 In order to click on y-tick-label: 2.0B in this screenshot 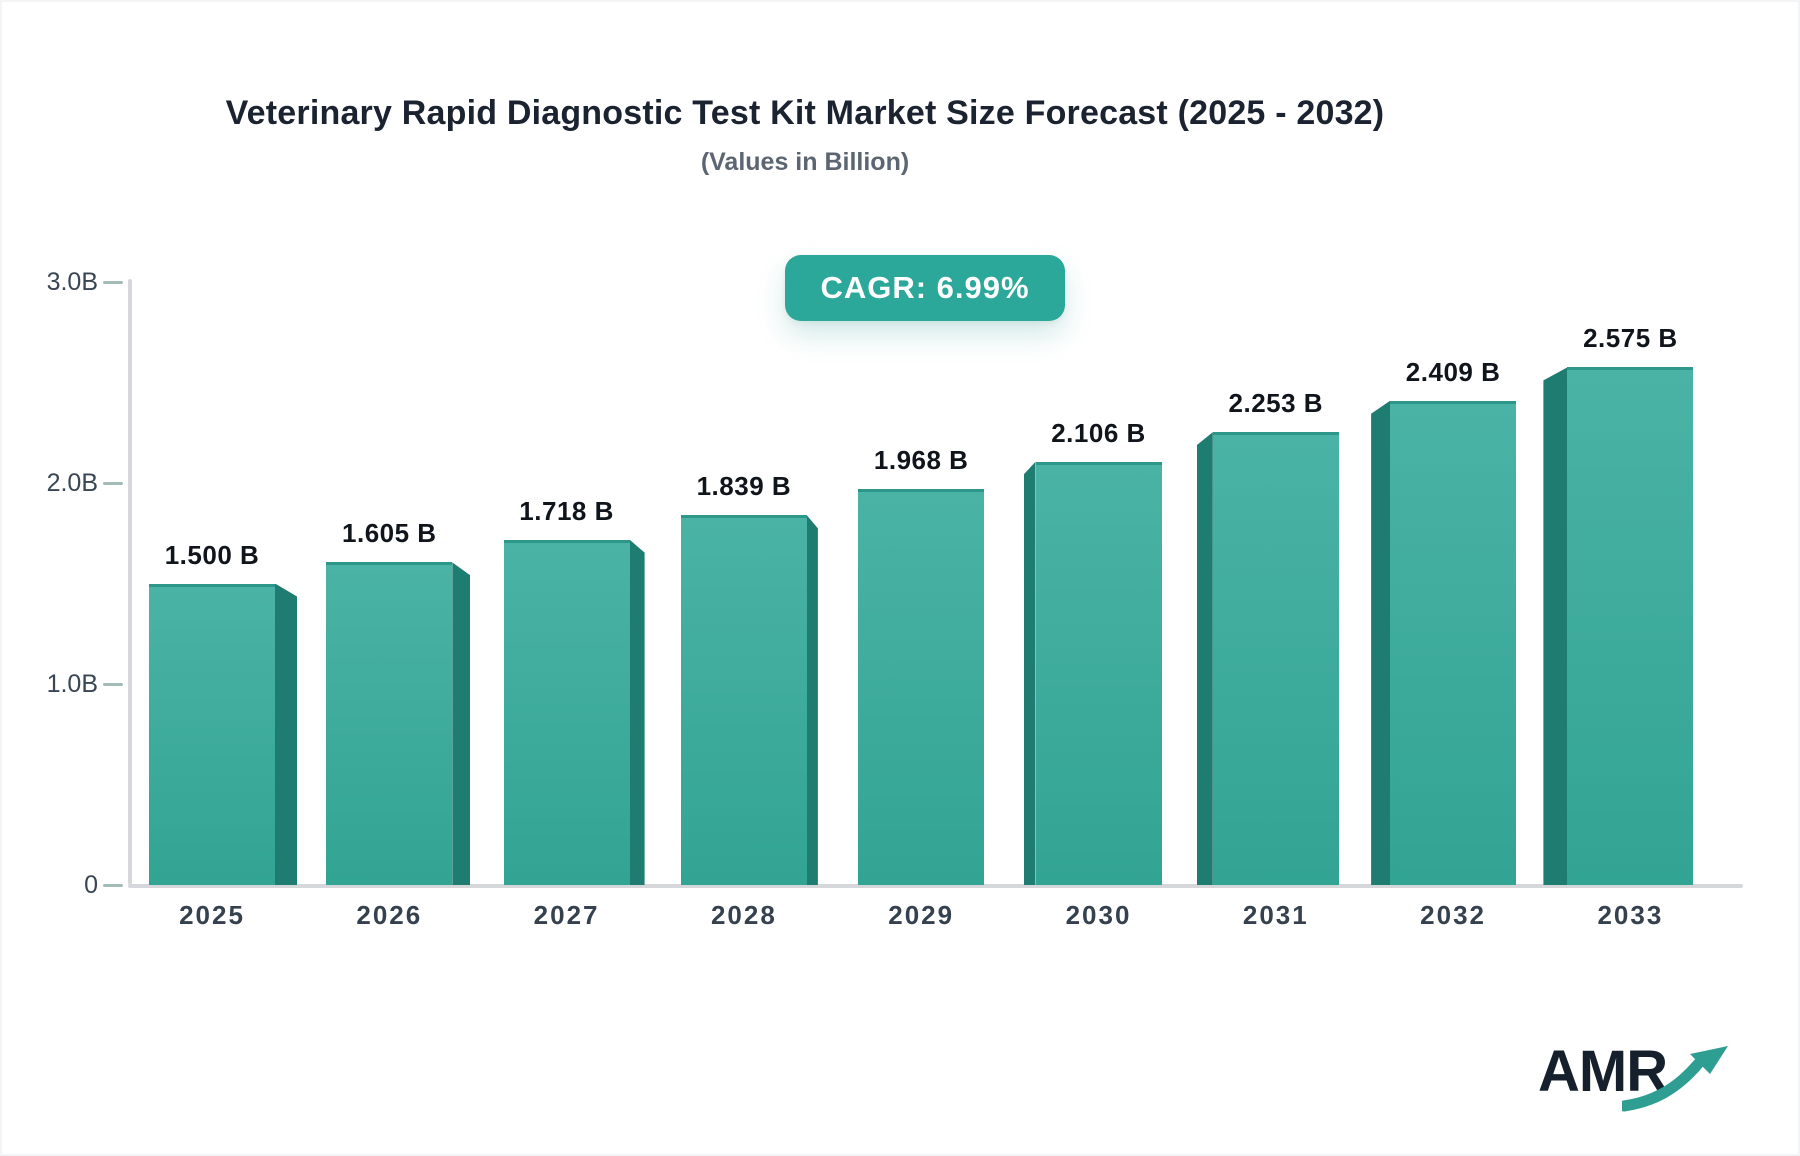, I will do `click(72, 483)`.